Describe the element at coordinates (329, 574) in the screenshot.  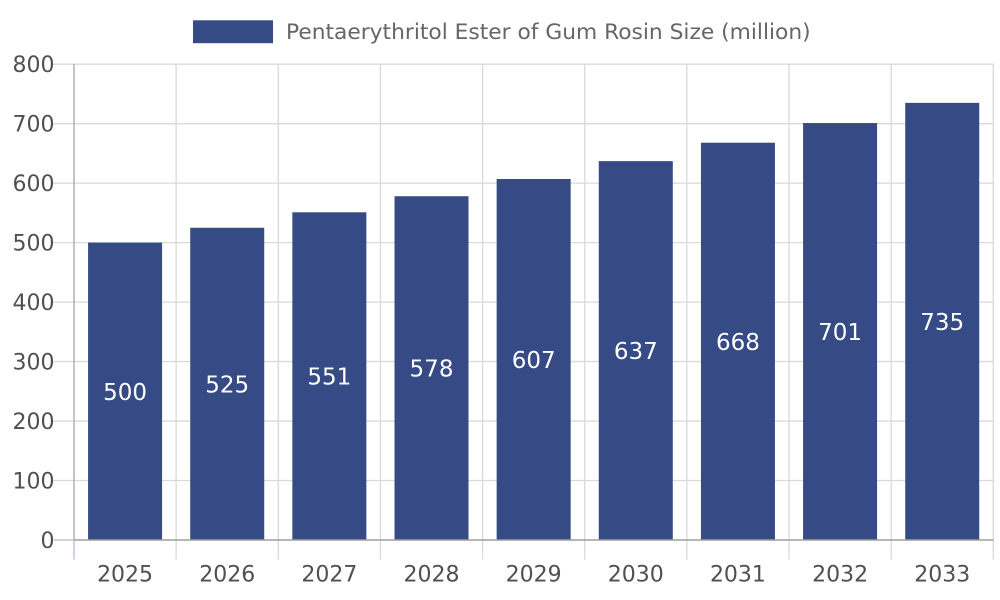
I see `svg-text: 2027` at that location.